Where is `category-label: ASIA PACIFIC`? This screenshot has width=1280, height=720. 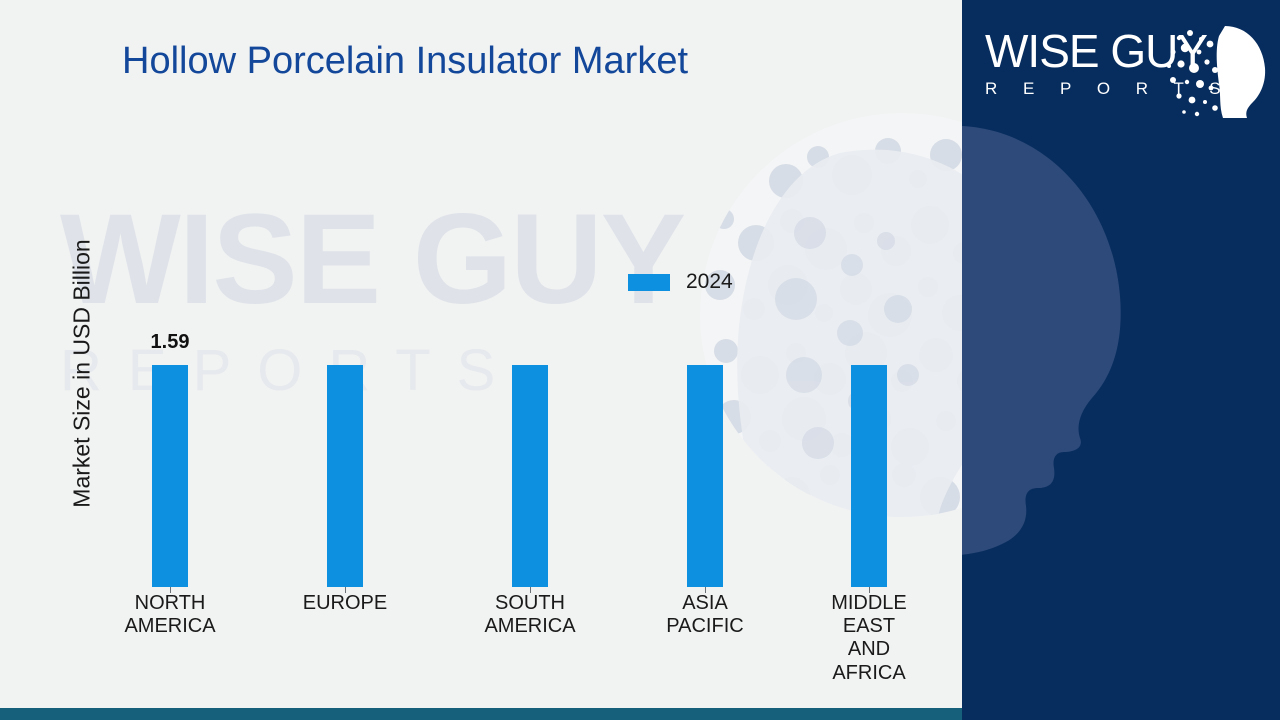 category-label: ASIA PACIFIC is located at coordinates (705, 615).